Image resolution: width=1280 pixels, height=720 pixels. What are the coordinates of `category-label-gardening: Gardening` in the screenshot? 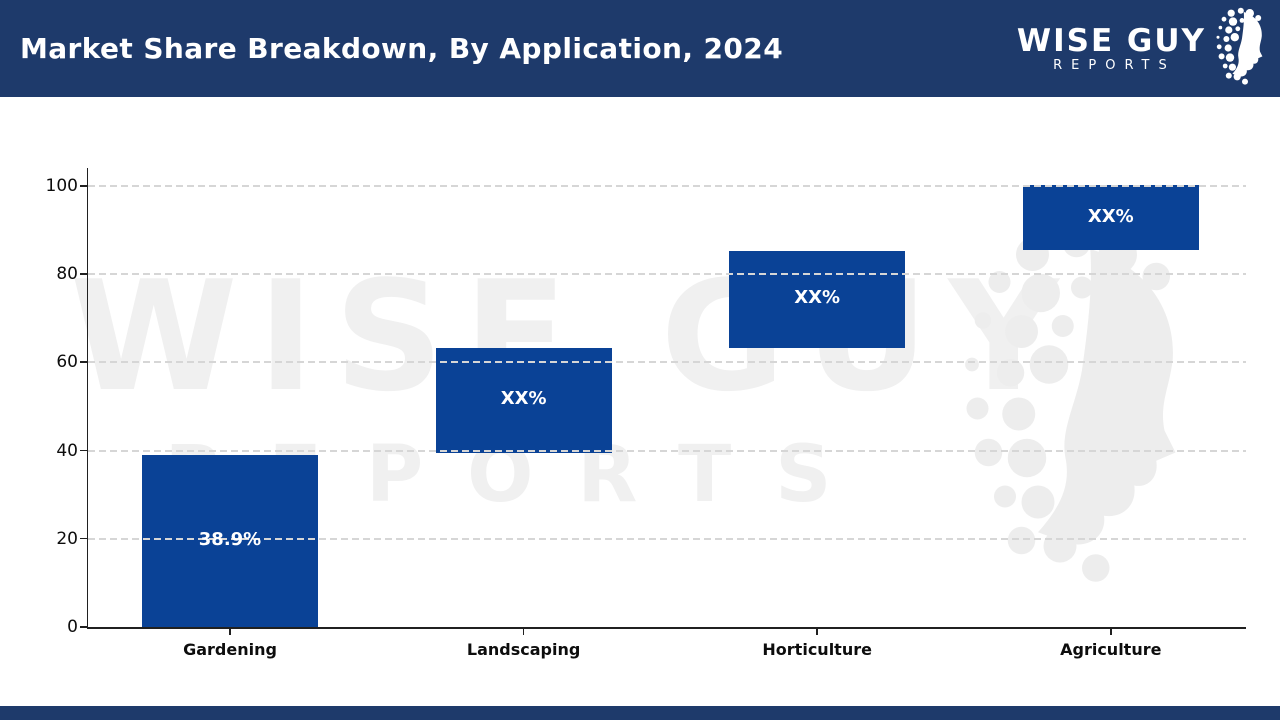 It's located at (230, 649).